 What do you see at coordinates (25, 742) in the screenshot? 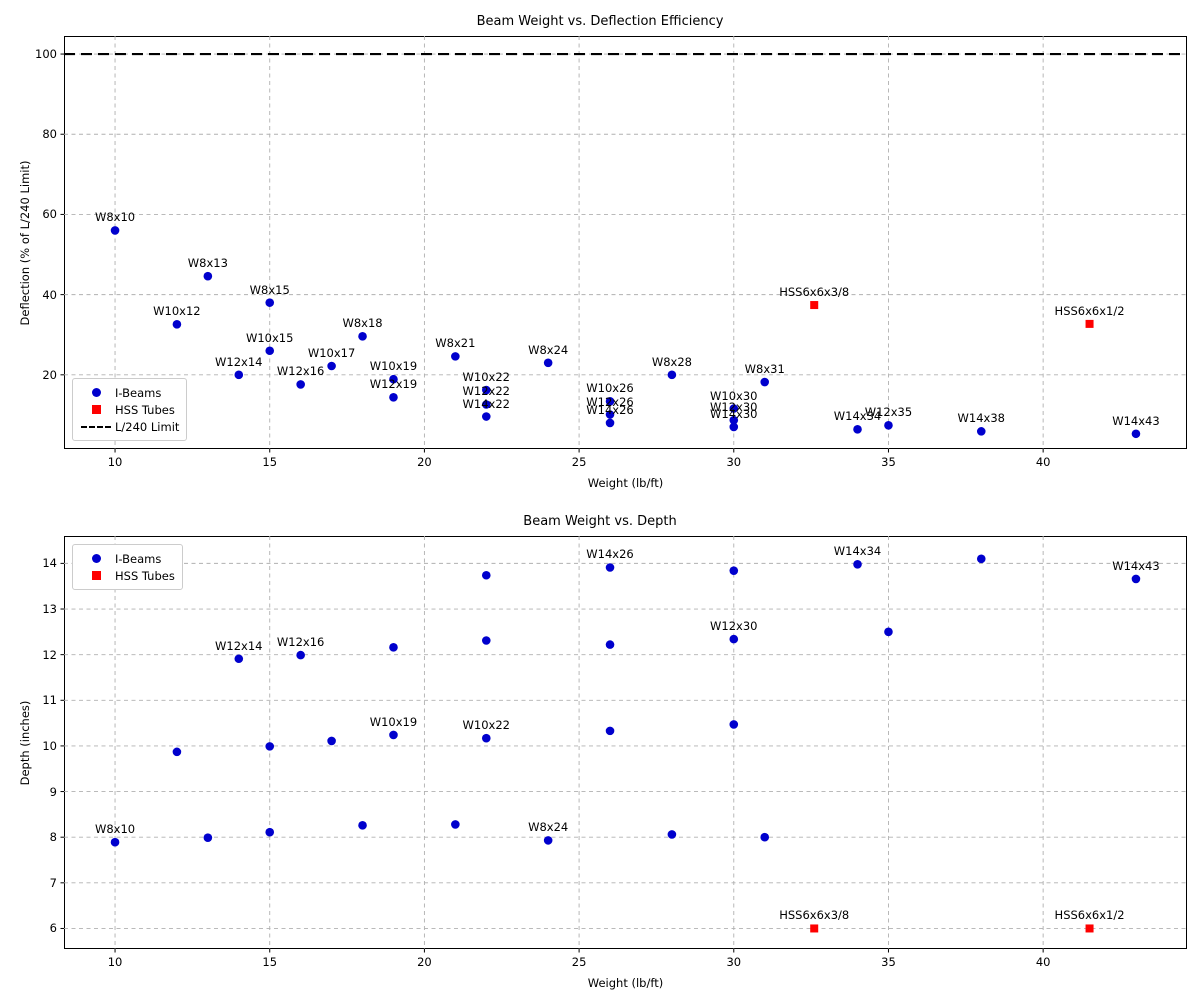
I see `y-axis-label-depth: Depth (inches)` at bounding box center [25, 742].